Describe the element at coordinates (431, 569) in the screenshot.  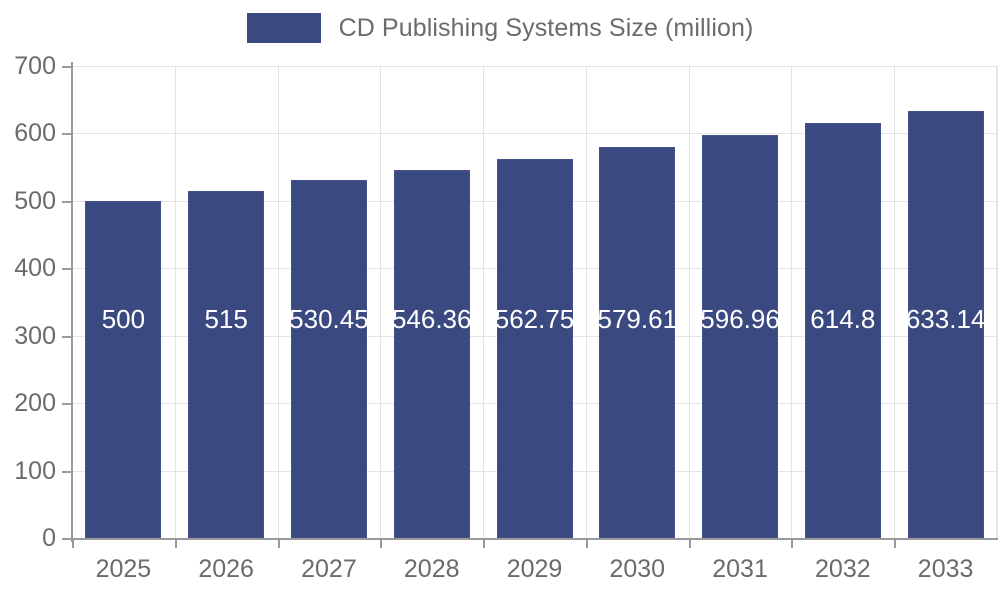
I see `x-axis-tick-label: 2028` at that location.